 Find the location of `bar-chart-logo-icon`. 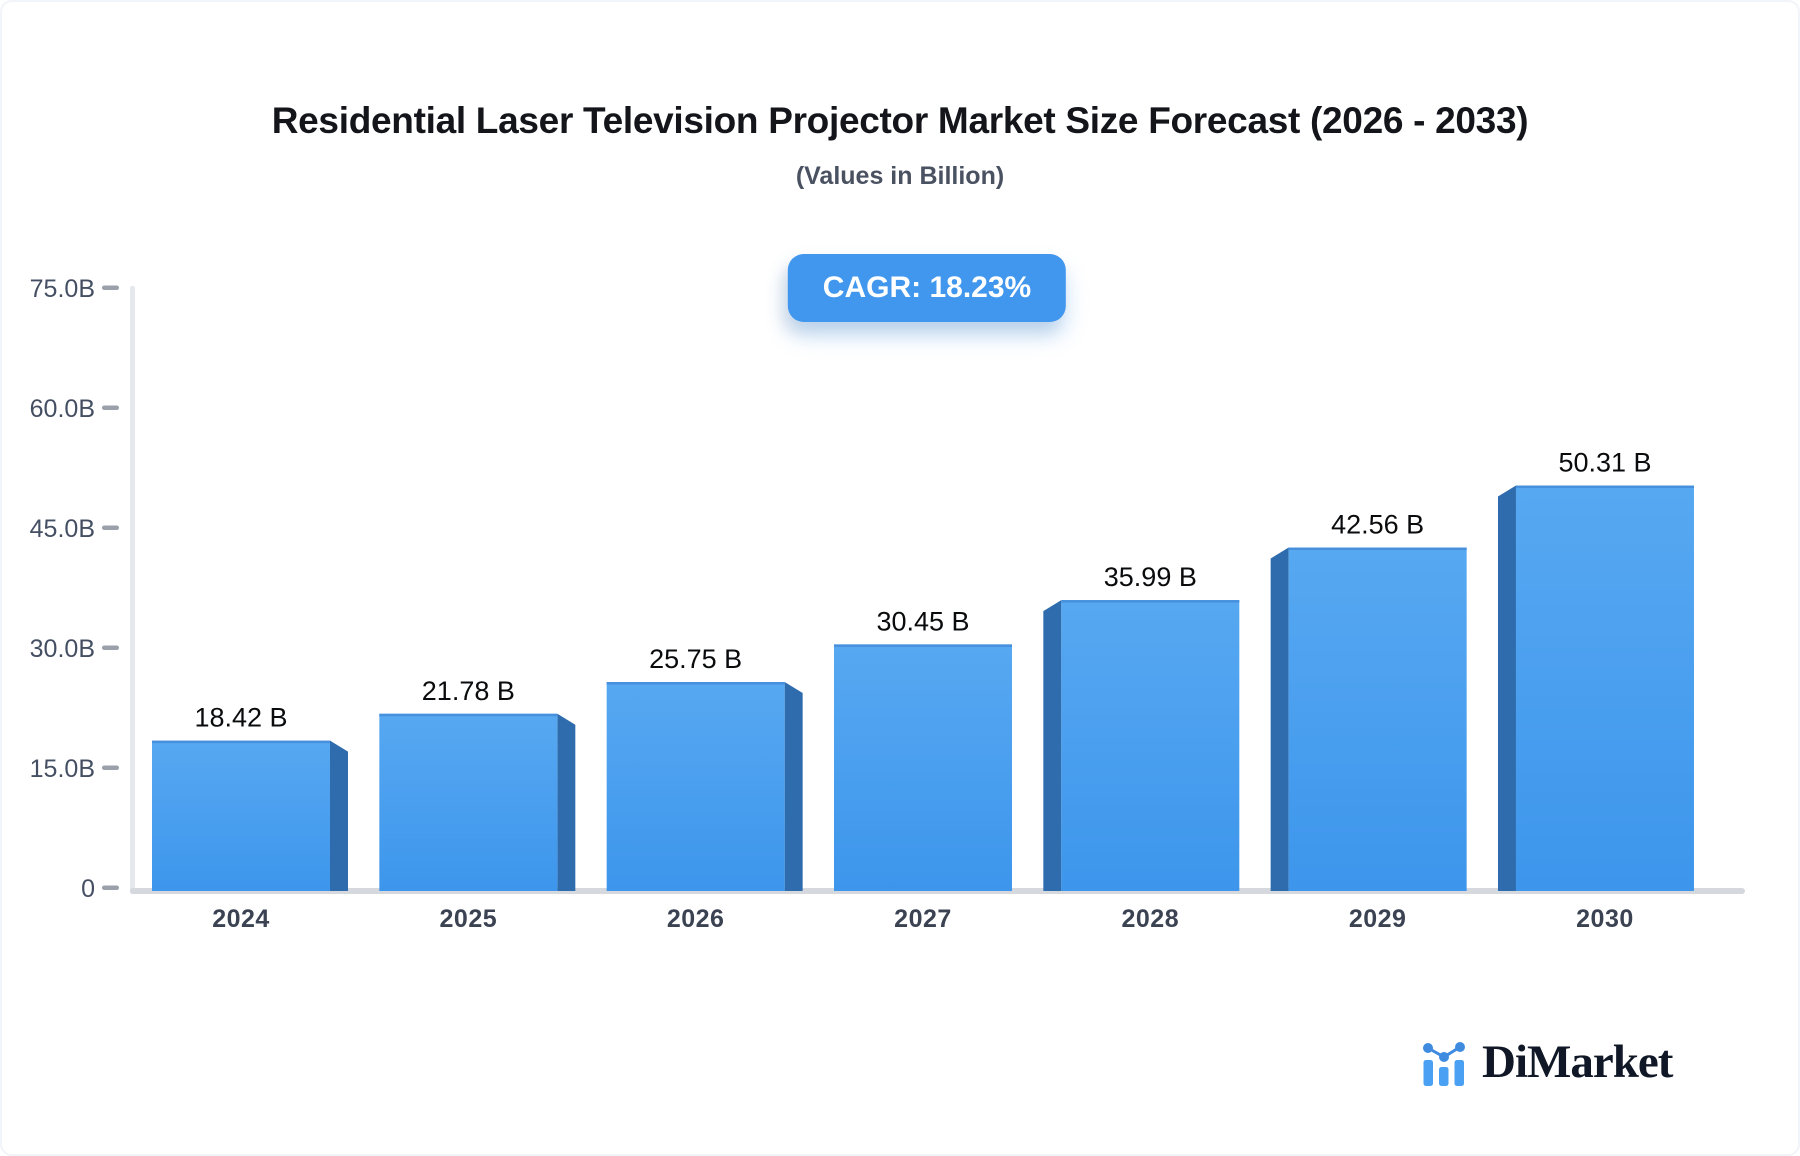

bar-chart-logo-icon is located at coordinates (1444, 1064).